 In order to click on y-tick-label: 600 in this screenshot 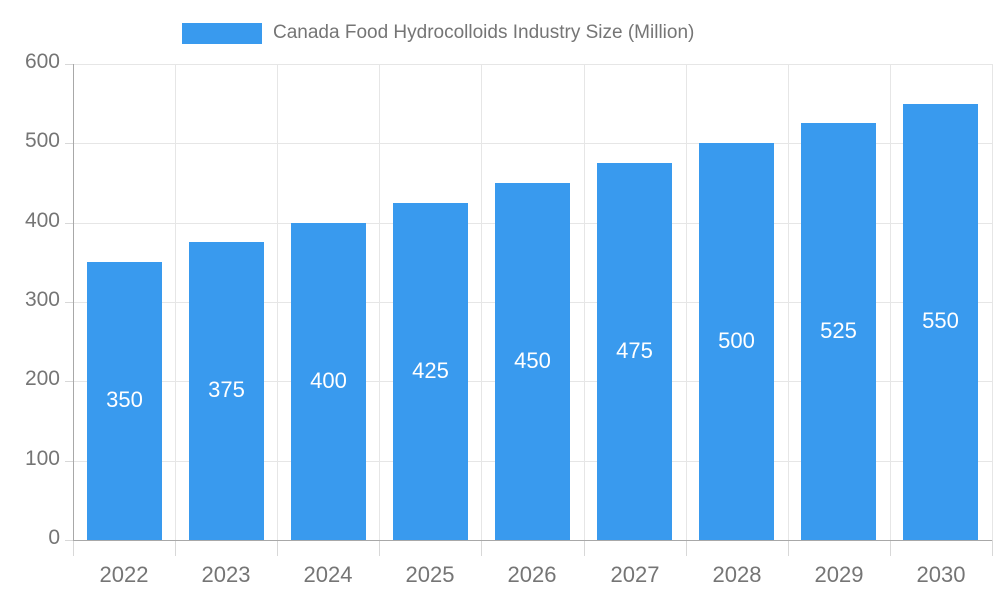, I will do `click(42, 61)`.